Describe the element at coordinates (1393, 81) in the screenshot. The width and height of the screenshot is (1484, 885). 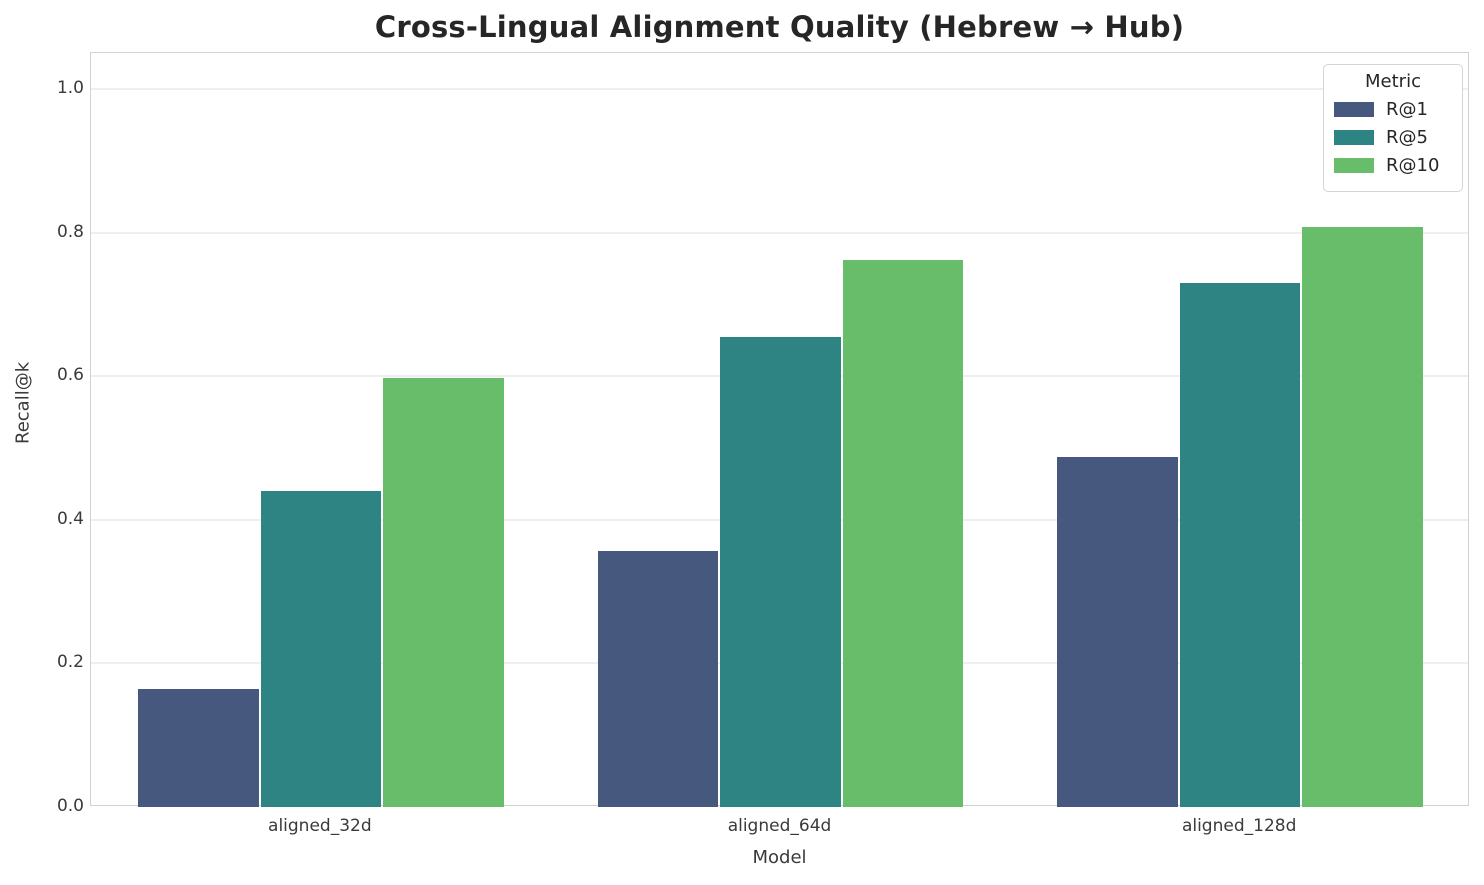
I see `legend-title: Metric` at that location.